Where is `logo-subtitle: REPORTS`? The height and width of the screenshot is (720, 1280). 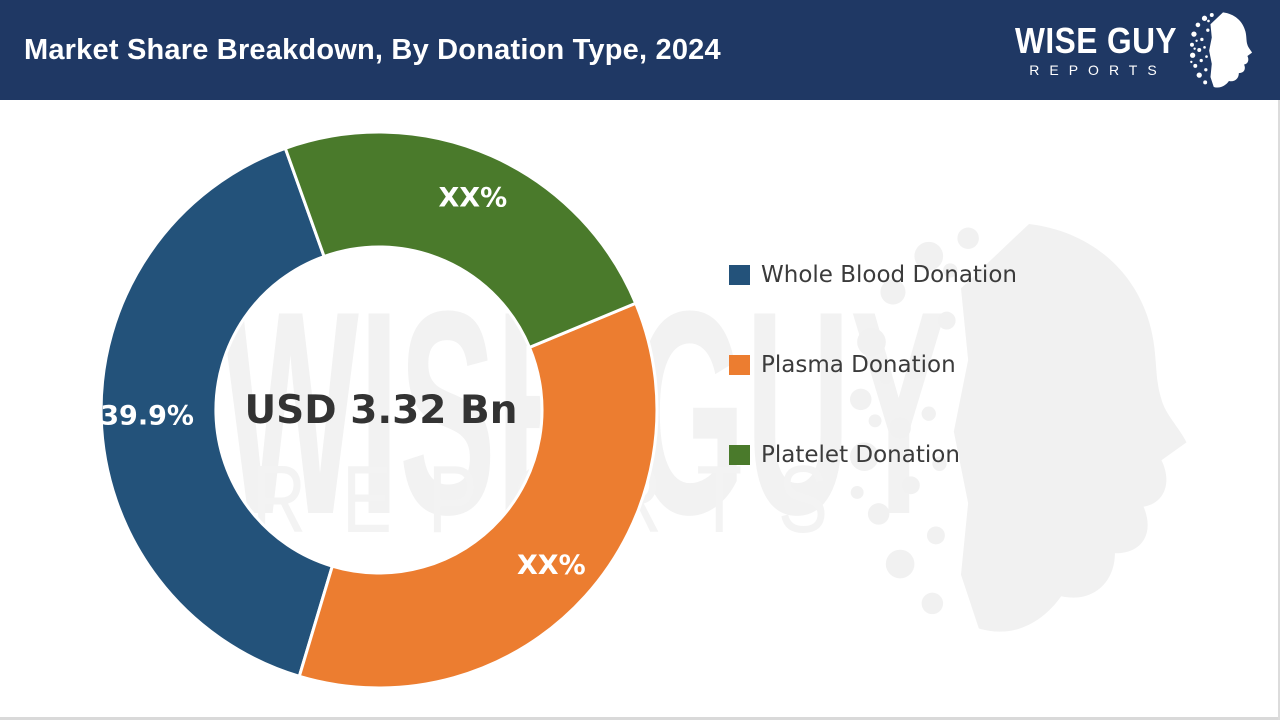
logo-subtitle: REPORTS is located at coordinates (1098, 69).